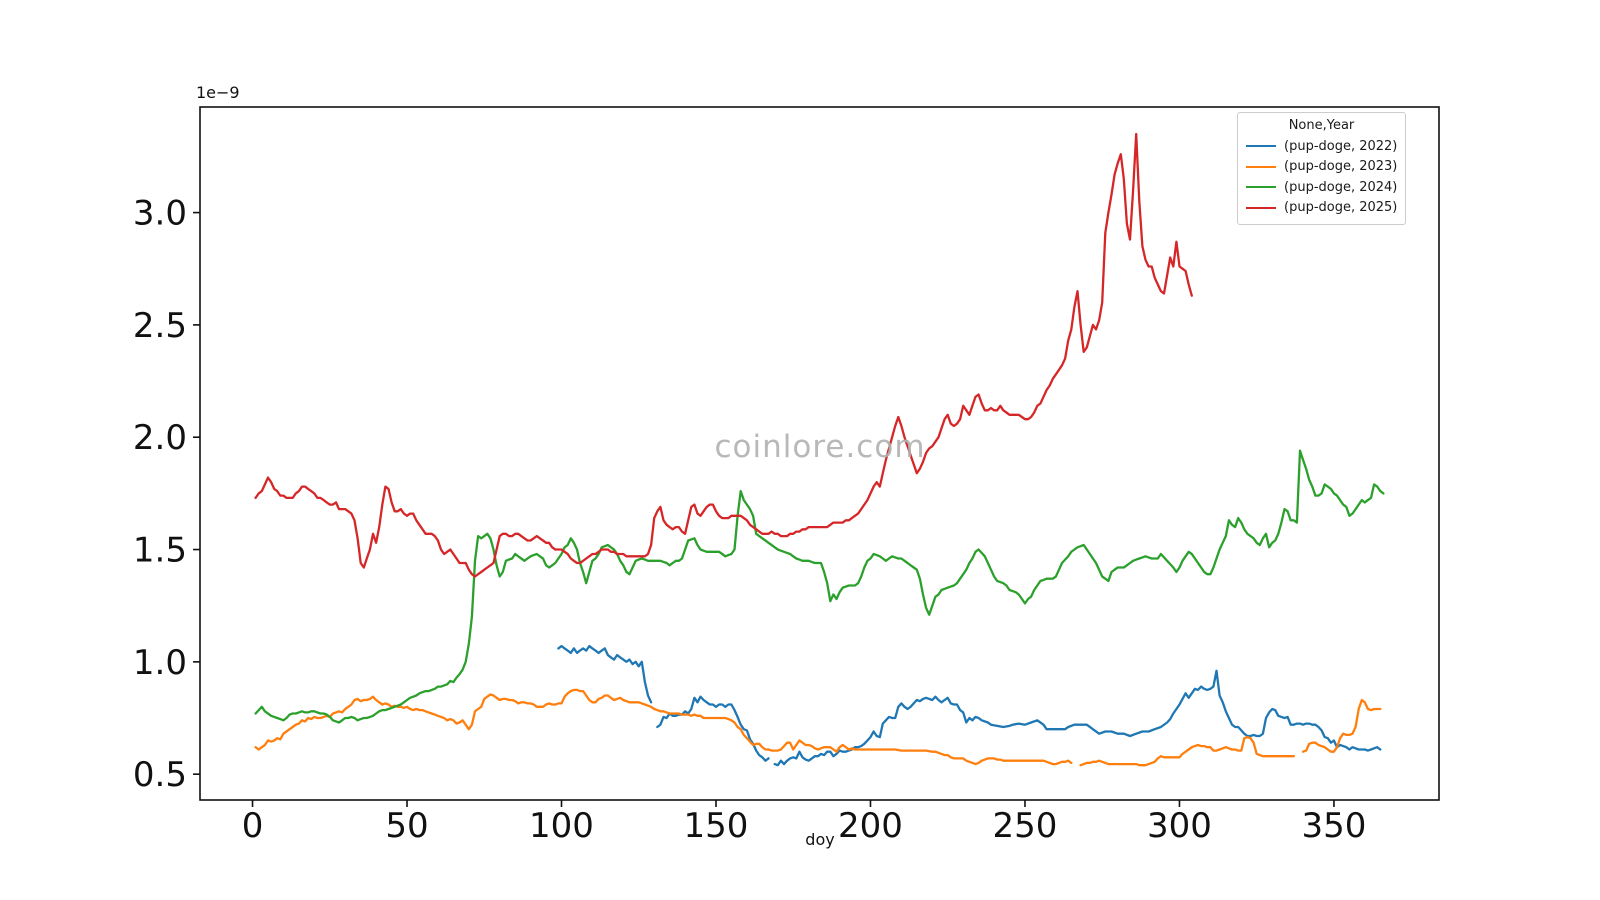 Image resolution: width=1600 pixels, height=900 pixels. Describe the element at coordinates (160, 551) in the screenshot. I see `y-tick-label: 1.5` at that location.